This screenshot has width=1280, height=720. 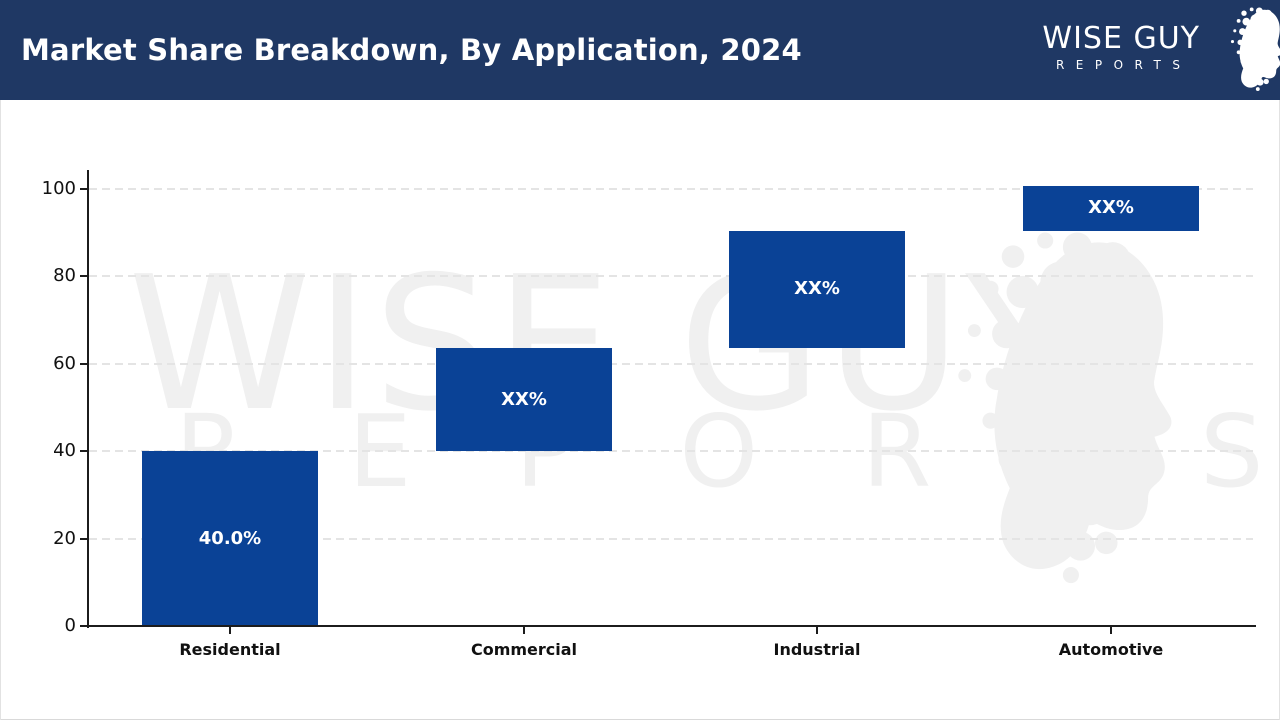 What do you see at coordinates (1255, 49) in the screenshot?
I see `logo-face-icon` at bounding box center [1255, 49].